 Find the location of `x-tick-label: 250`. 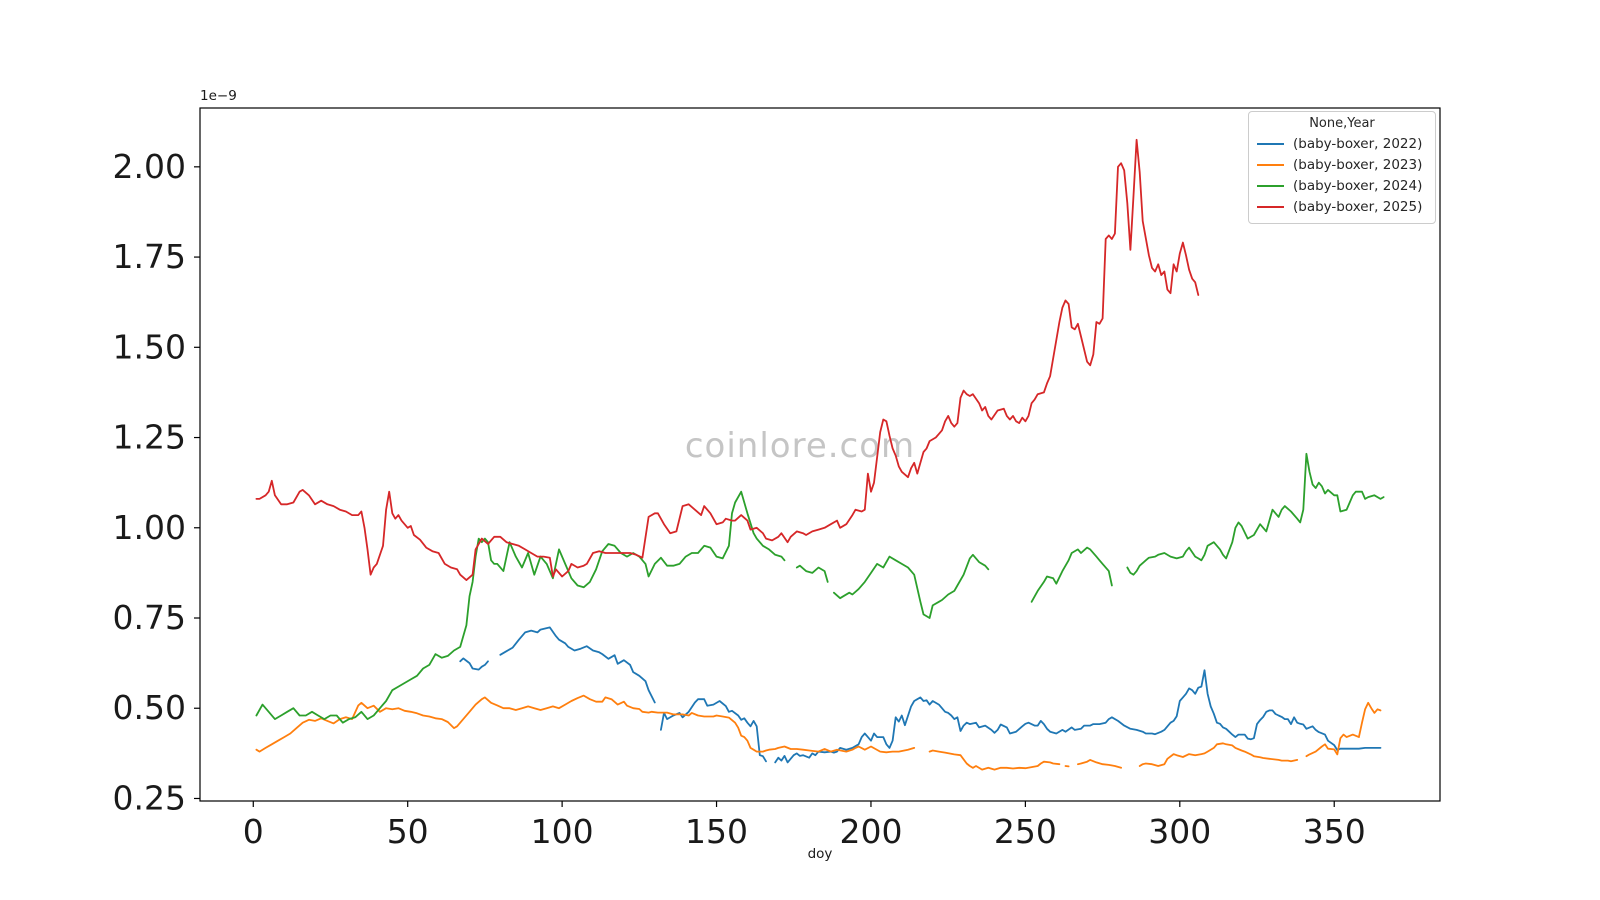

x-tick-label: 250 is located at coordinates (1025, 831).